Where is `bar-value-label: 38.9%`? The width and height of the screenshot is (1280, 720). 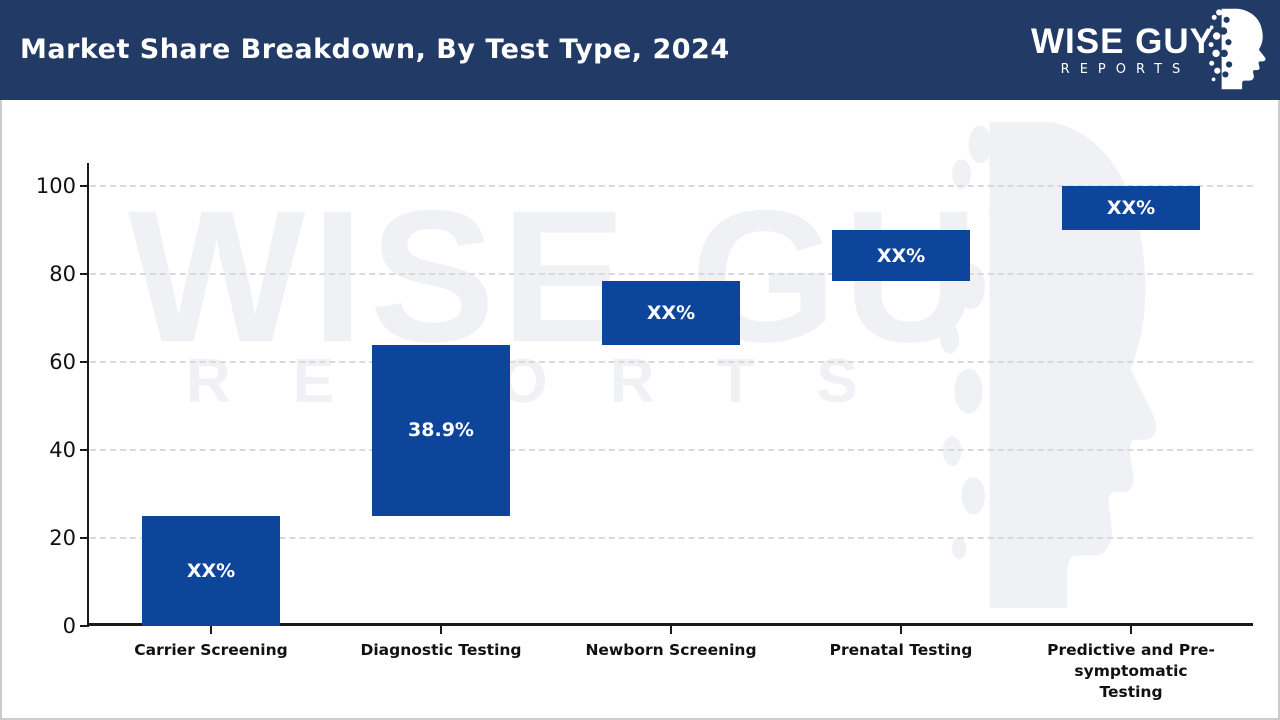
bar-value-label: 38.9% is located at coordinates (441, 430).